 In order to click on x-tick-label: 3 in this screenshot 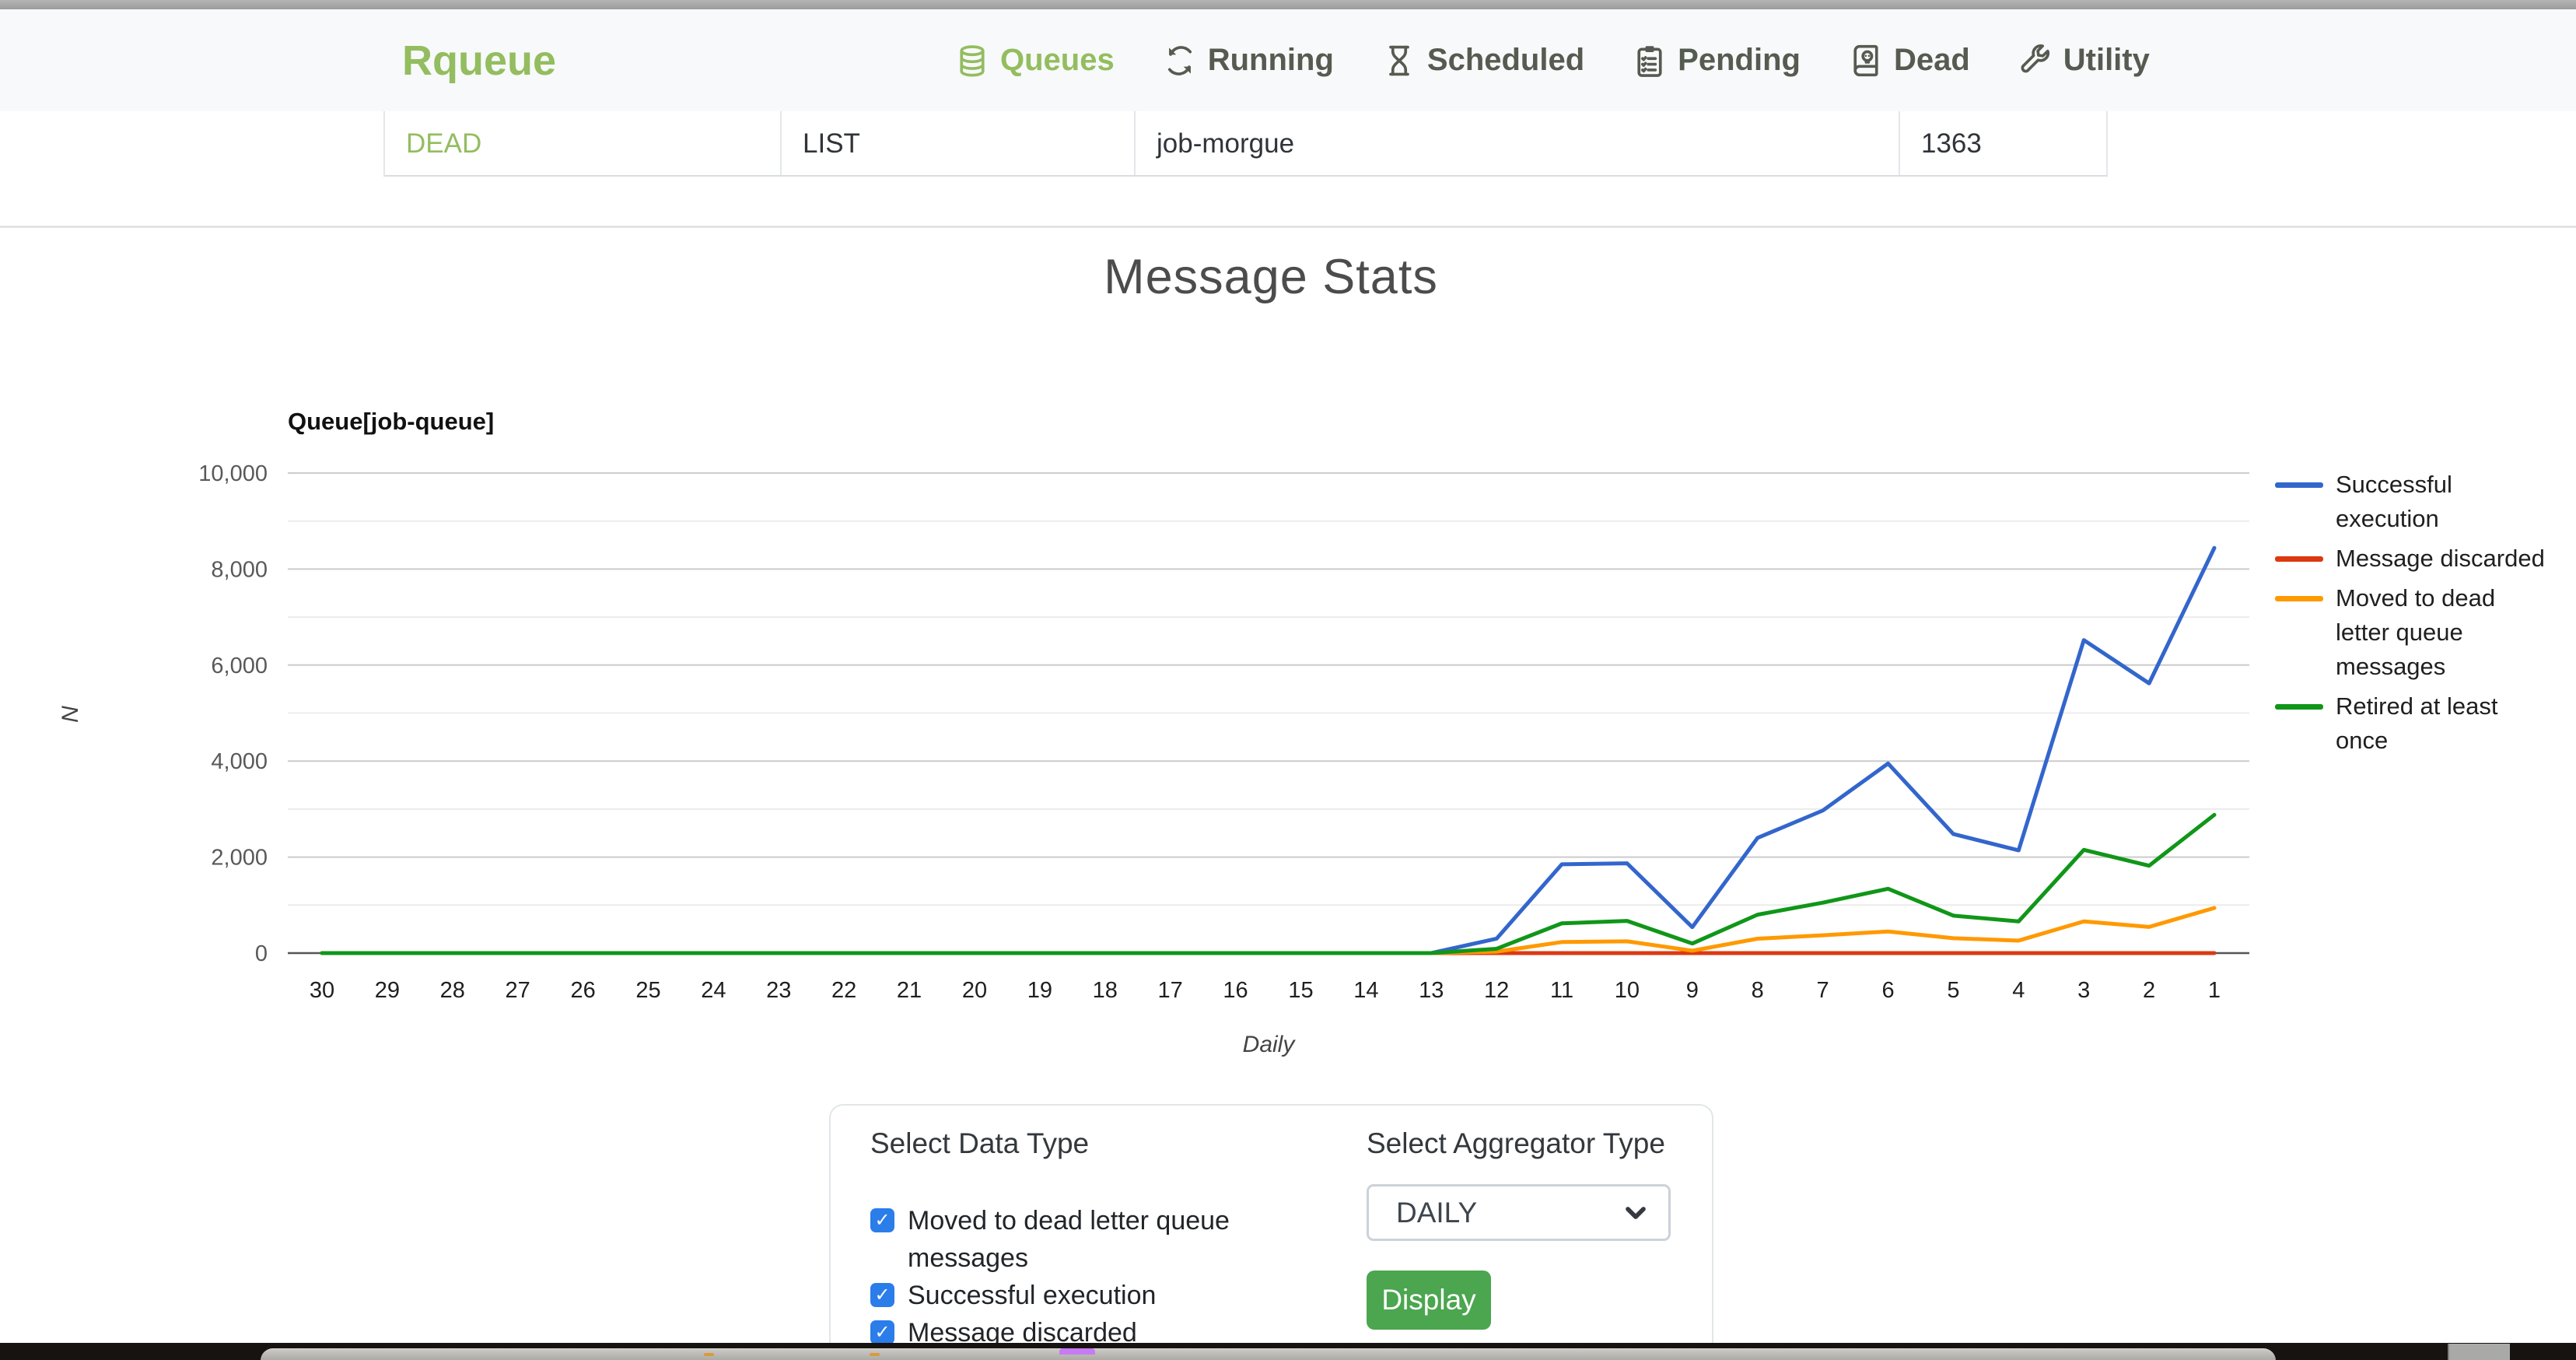, I will do `click(2084, 991)`.